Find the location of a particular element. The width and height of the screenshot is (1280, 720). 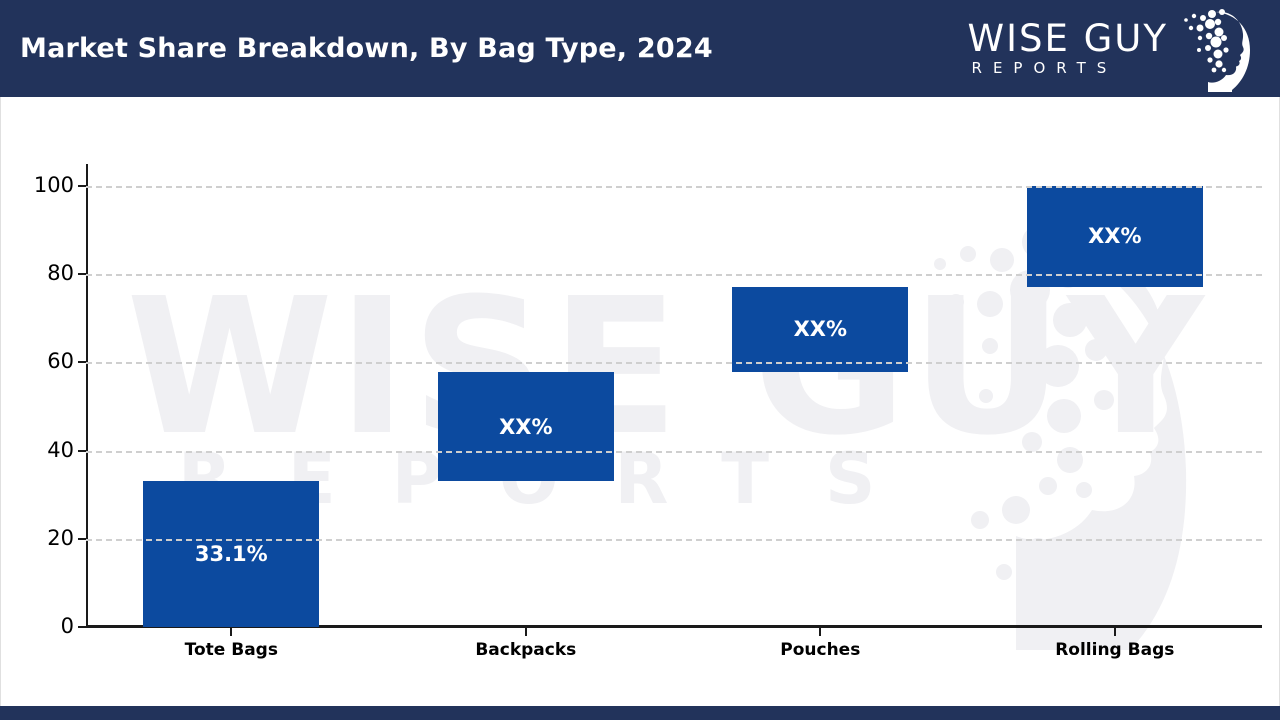

x-category-label: Rolling Bags is located at coordinates (1115, 650).